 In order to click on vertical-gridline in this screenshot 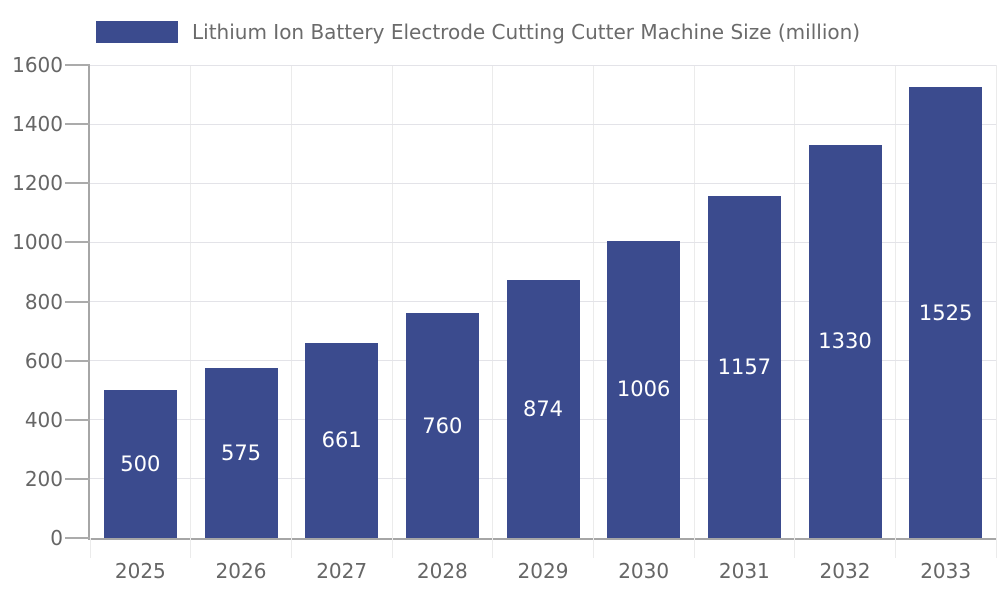, I will do `click(996, 301)`.